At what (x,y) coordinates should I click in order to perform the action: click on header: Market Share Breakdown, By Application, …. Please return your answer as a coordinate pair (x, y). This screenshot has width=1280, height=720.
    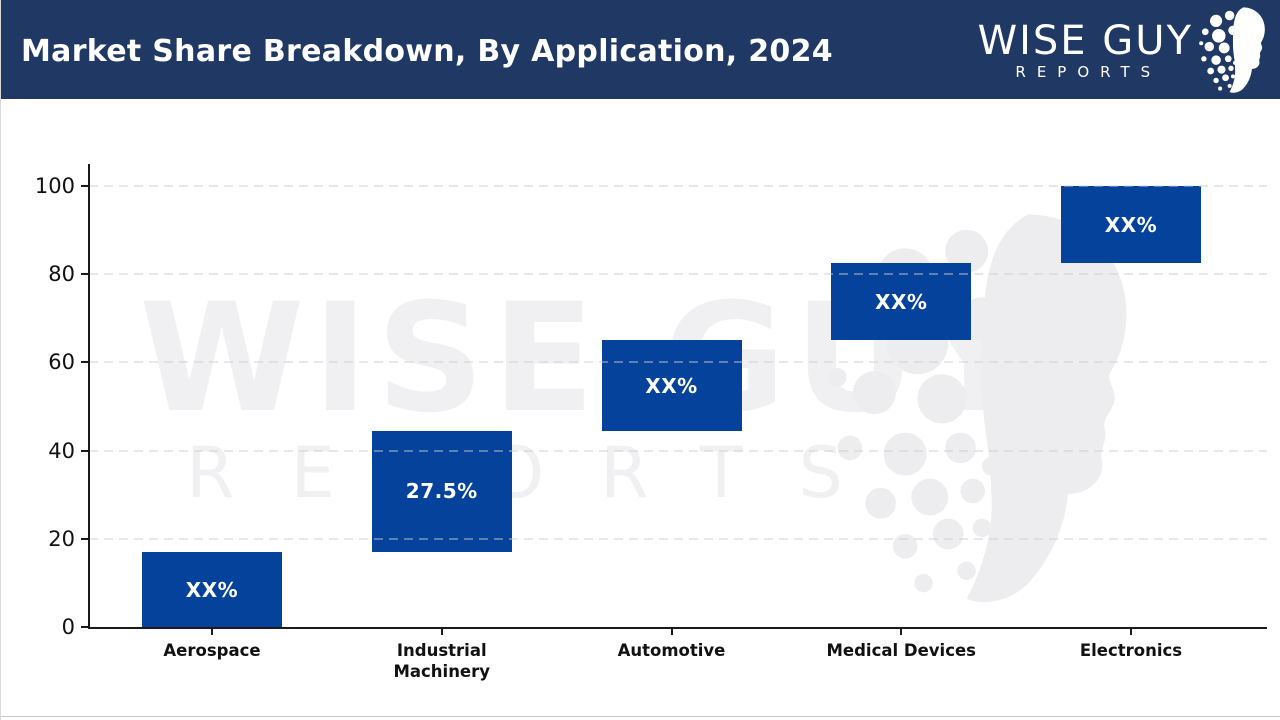
    Looking at the image, I should click on (640, 49).